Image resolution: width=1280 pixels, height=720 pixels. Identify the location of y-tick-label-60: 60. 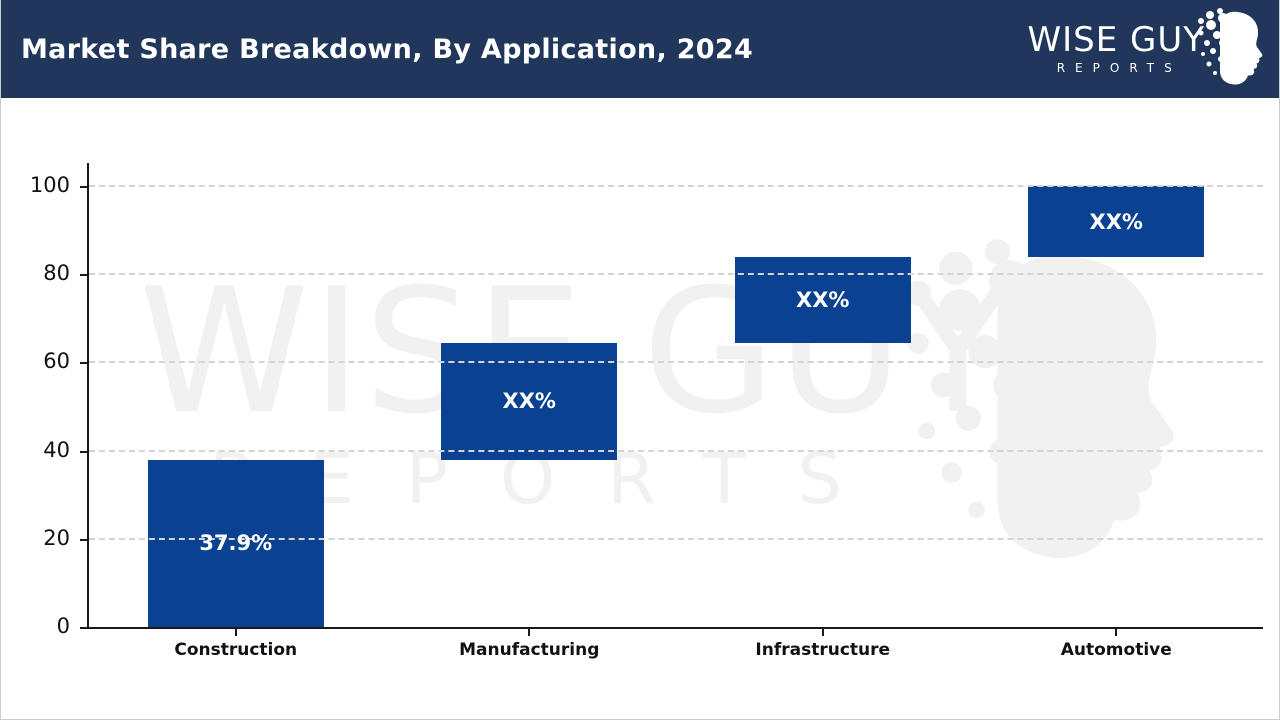
(56, 361).